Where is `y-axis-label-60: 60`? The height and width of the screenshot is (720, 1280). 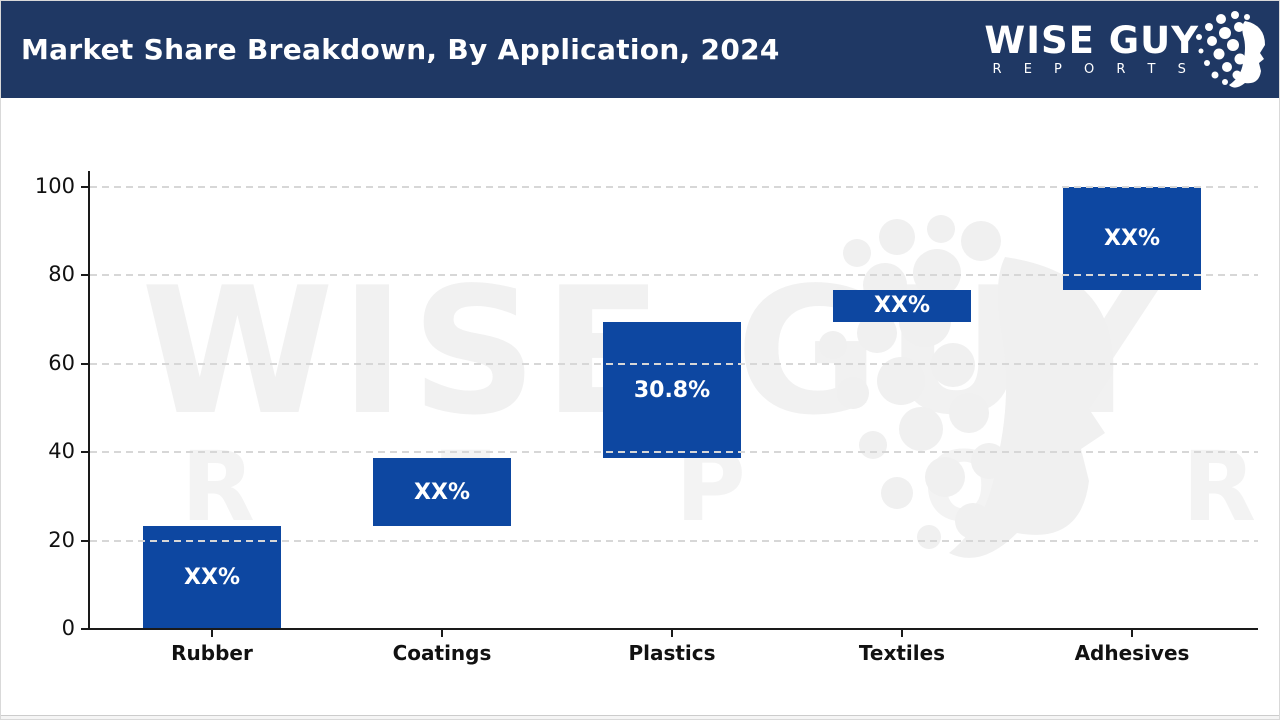
y-axis-label-60: 60 is located at coordinates (61, 362).